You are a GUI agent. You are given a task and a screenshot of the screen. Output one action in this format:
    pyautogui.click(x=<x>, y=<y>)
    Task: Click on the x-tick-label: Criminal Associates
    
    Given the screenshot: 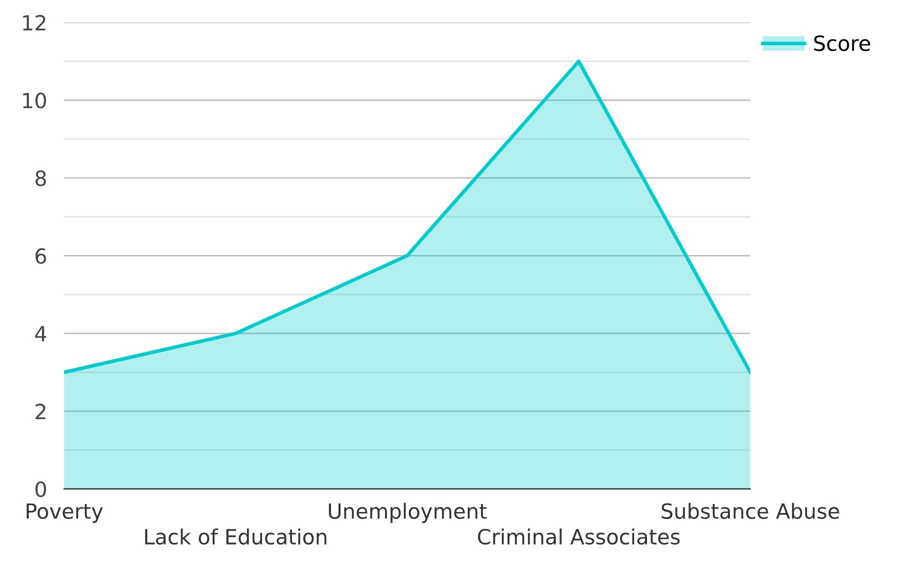 What is the action you would take?
    pyautogui.click(x=579, y=536)
    